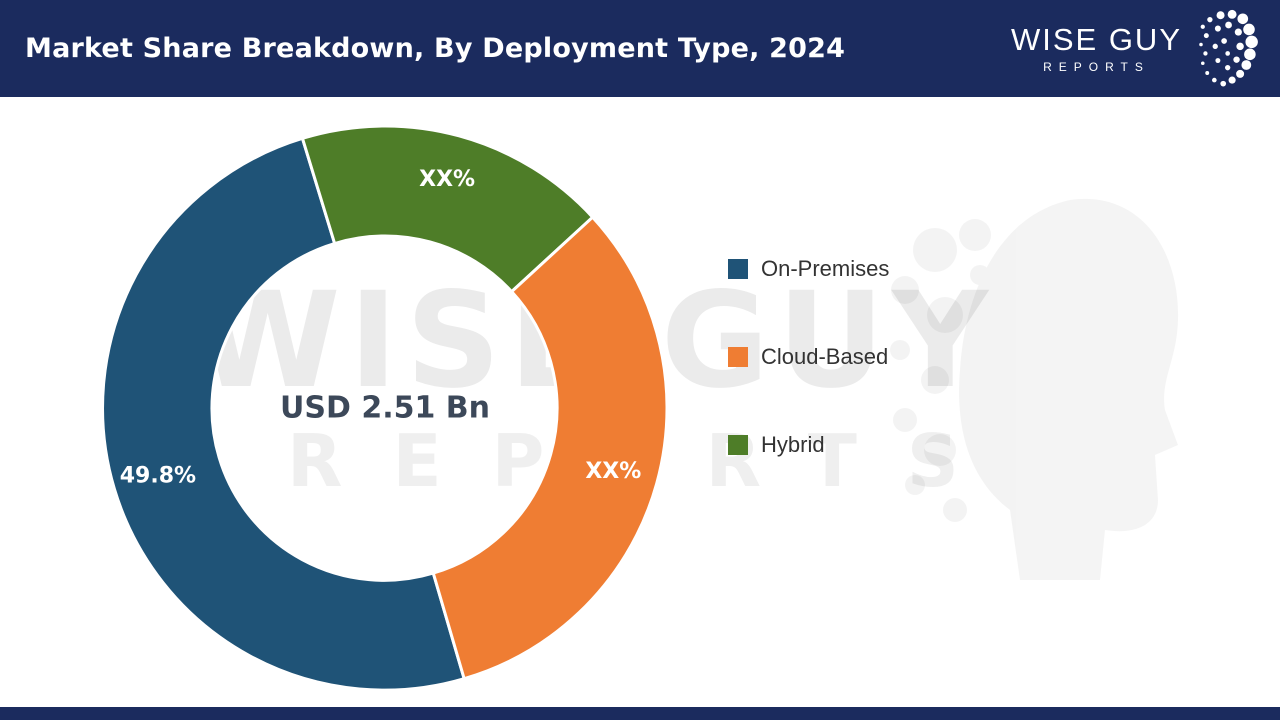  Describe the element at coordinates (447, 209) in the screenshot. I see `donut-segment-hybrid` at that location.